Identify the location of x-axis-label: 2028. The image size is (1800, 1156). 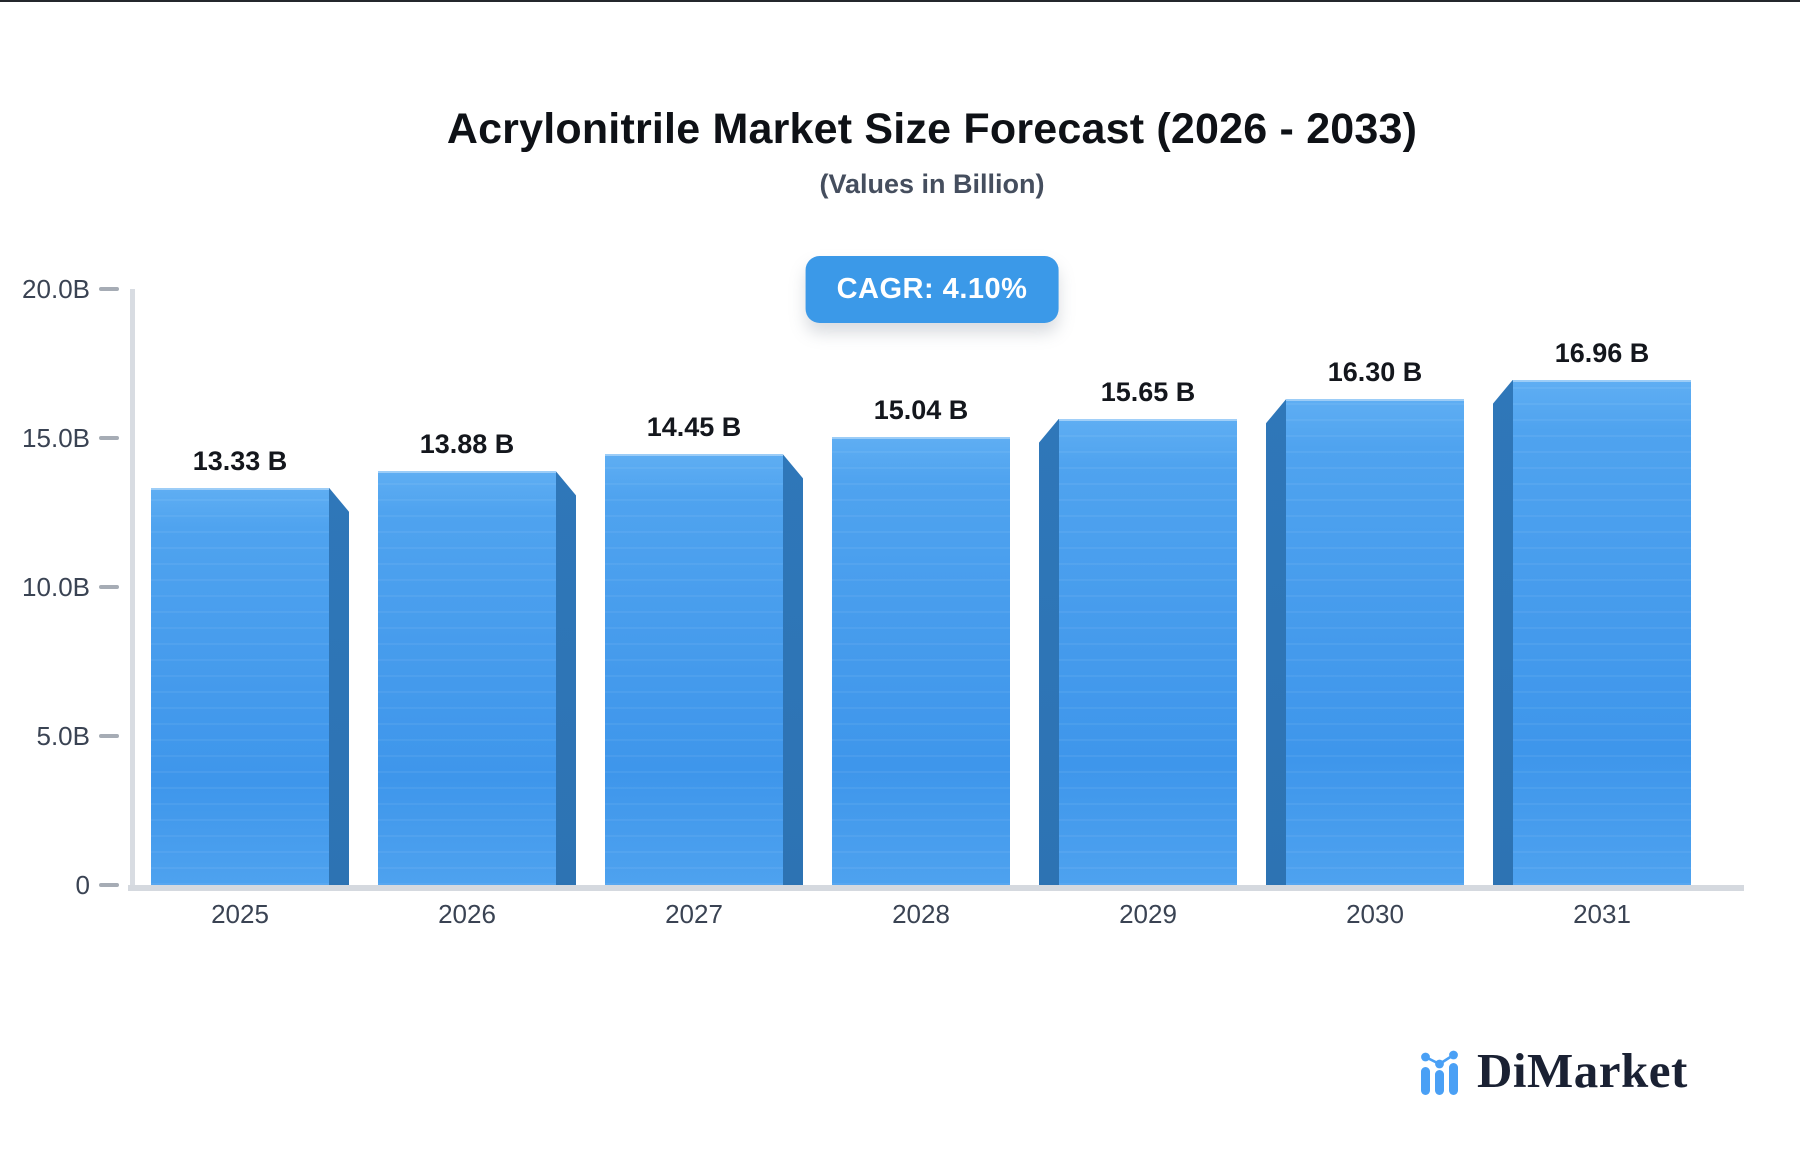
(921, 914).